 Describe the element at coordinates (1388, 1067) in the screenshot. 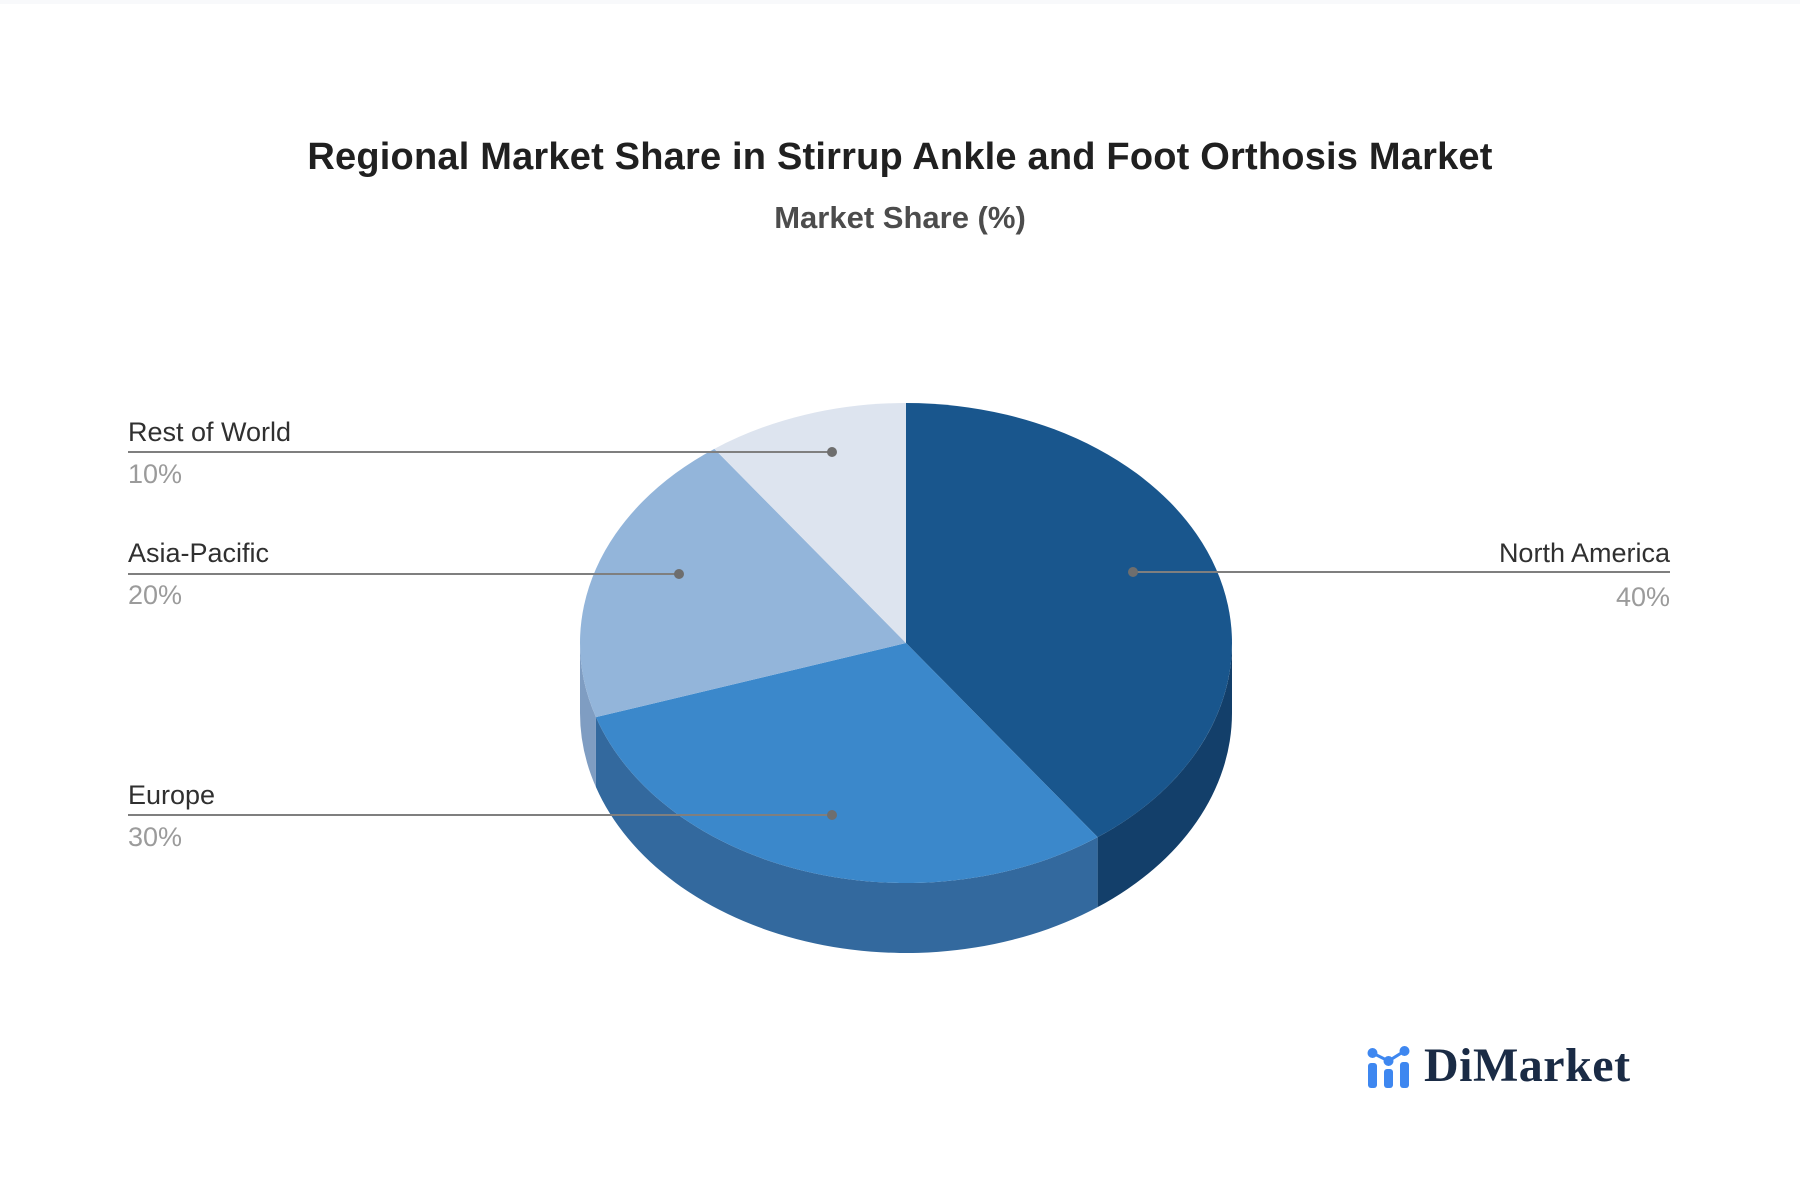

I see `bar-line-chart-icon` at that location.